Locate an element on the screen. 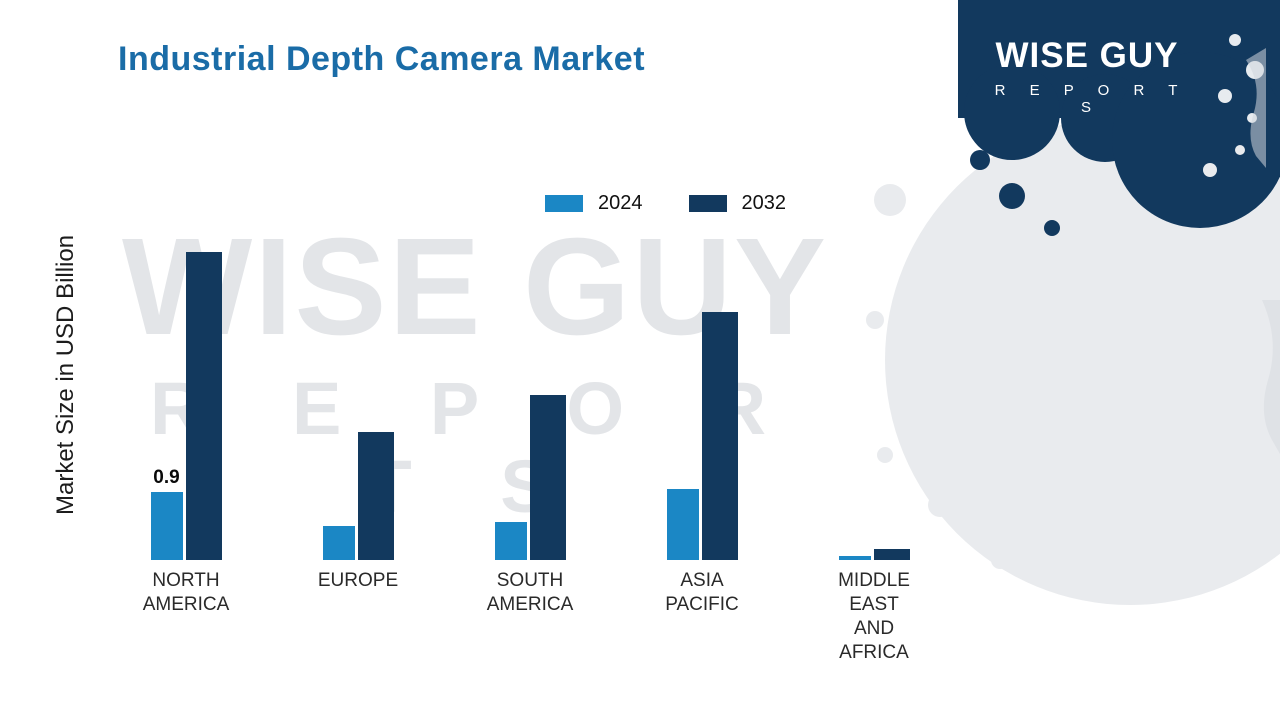 The width and height of the screenshot is (1280, 720). bar-group-2: SOUTH AMERICA is located at coordinates (530, 422).